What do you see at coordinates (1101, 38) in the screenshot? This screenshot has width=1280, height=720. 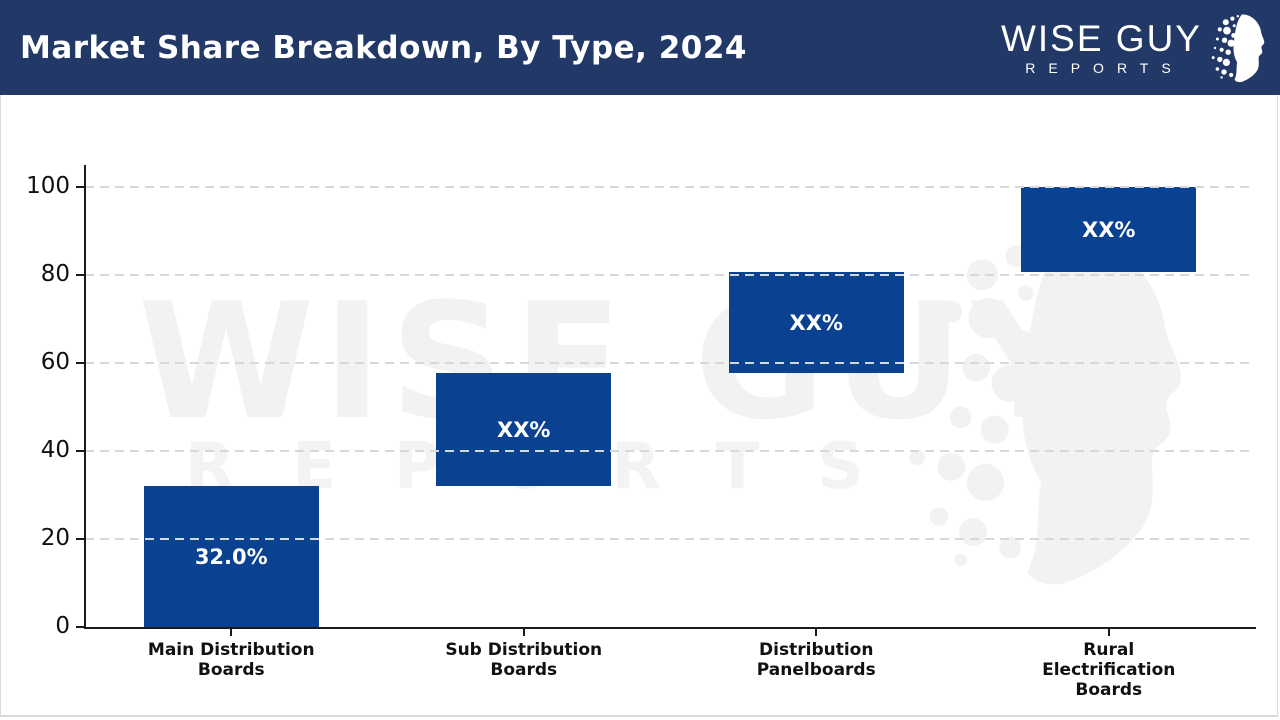 I see `logo-wise-guy-label: WISE GUY` at bounding box center [1101, 38].